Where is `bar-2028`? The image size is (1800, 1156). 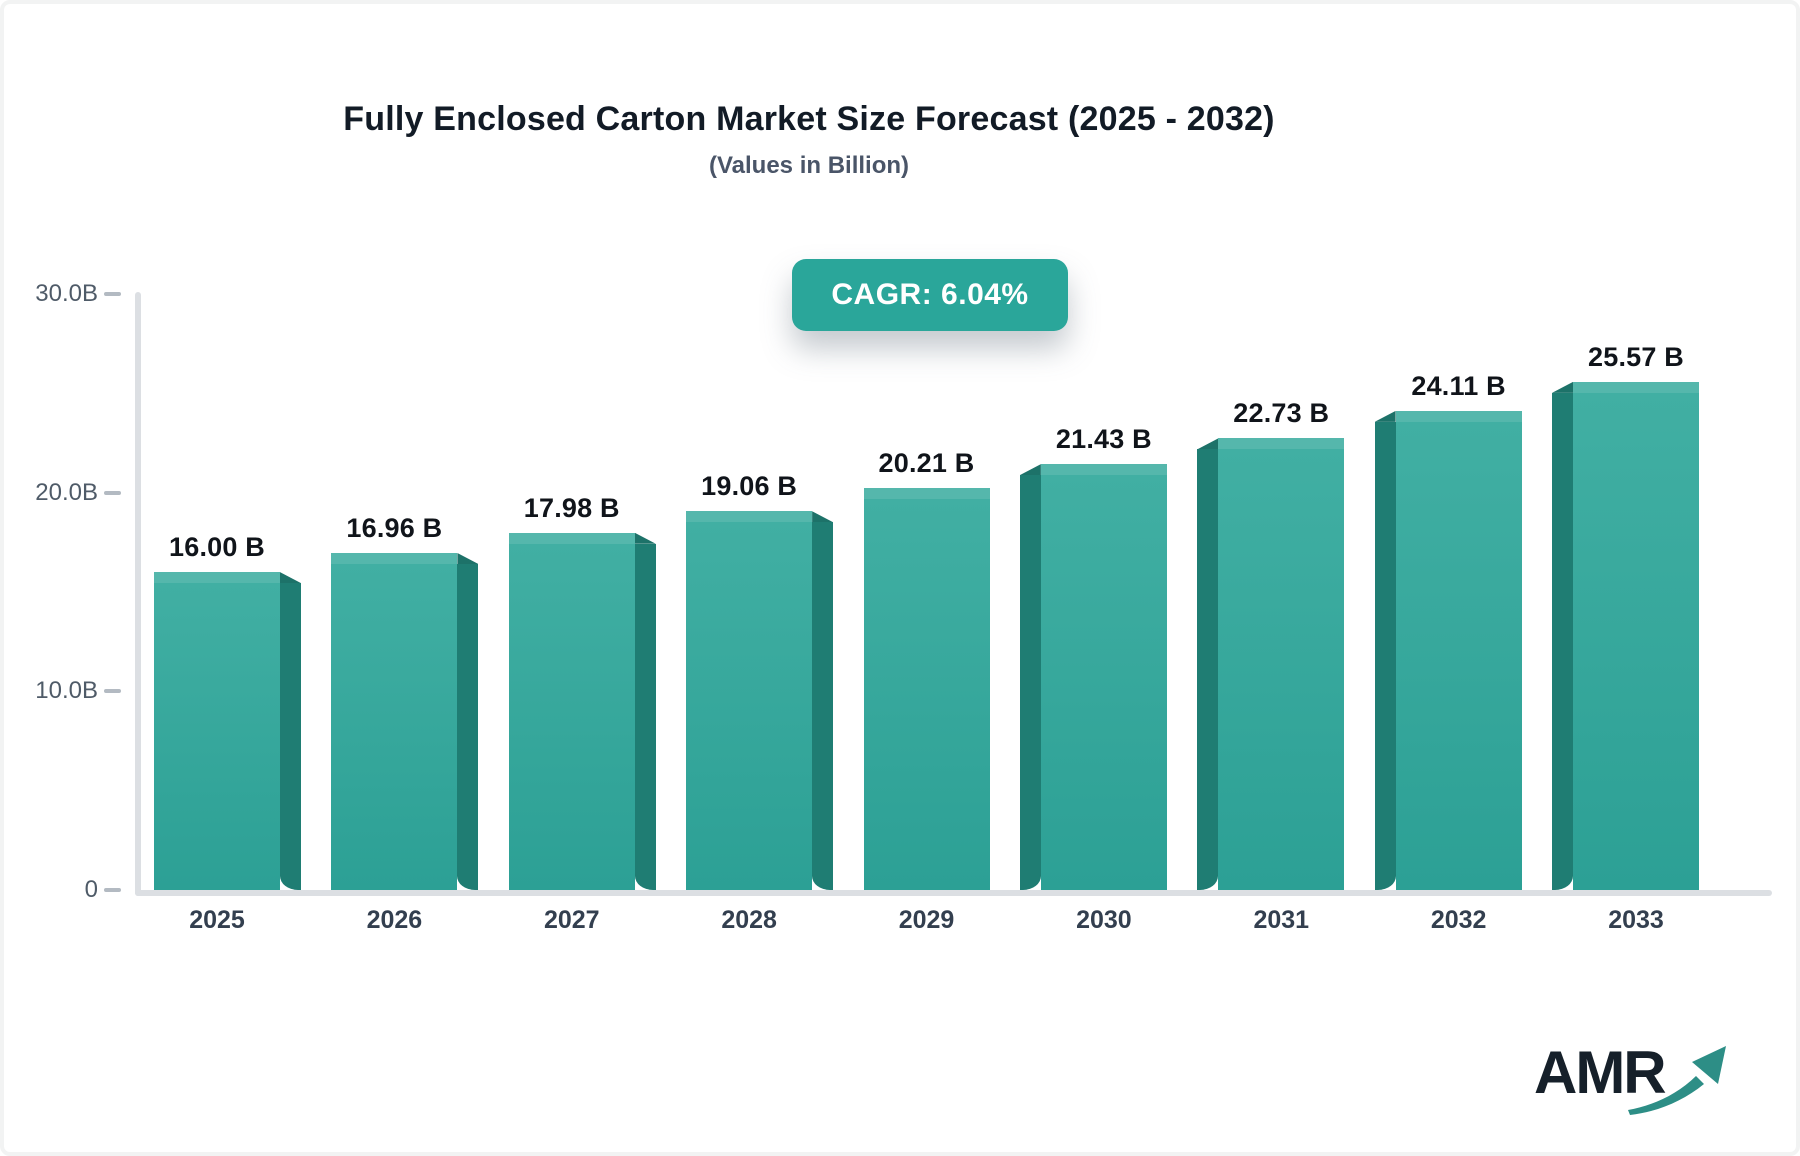 bar-2028 is located at coordinates (760, 700).